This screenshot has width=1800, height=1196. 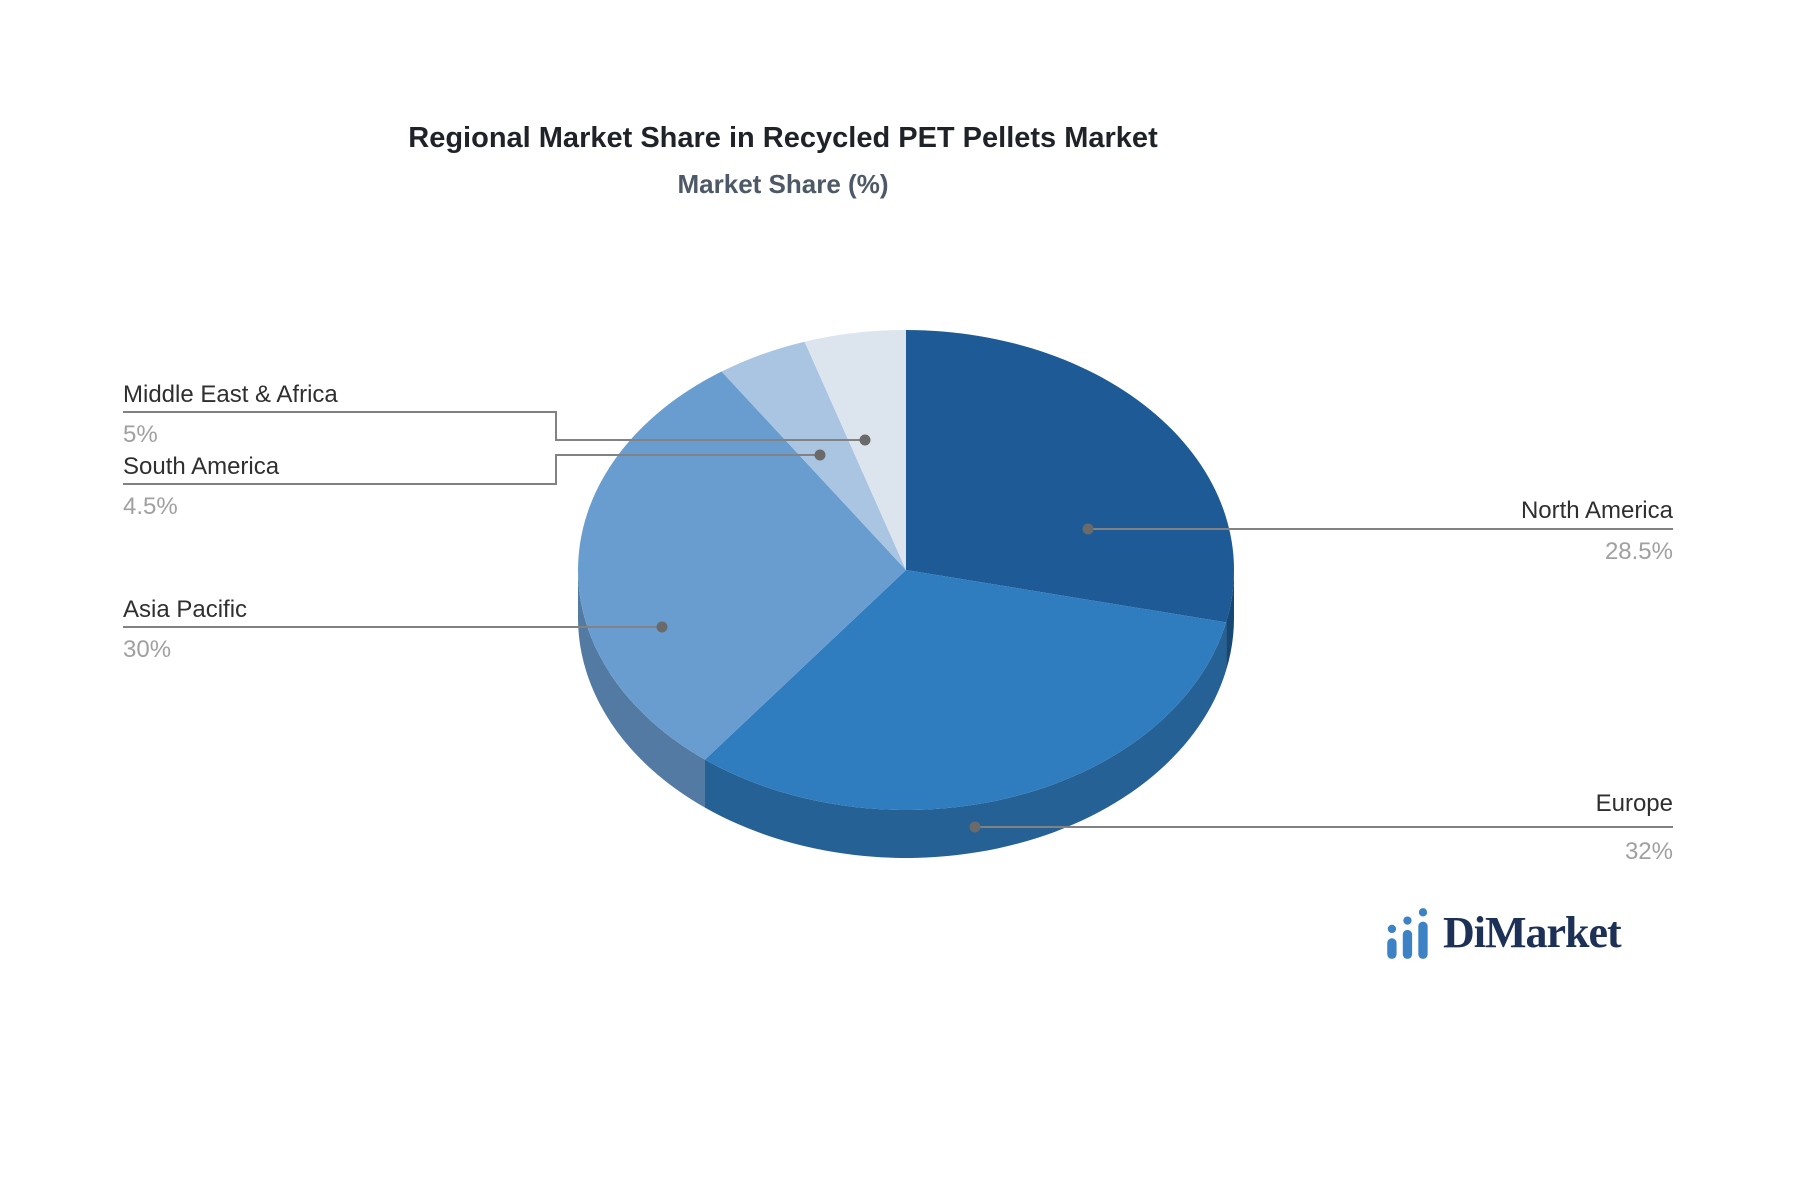 I want to click on slice-value-asia-pacific: 30%, so click(x=147, y=649).